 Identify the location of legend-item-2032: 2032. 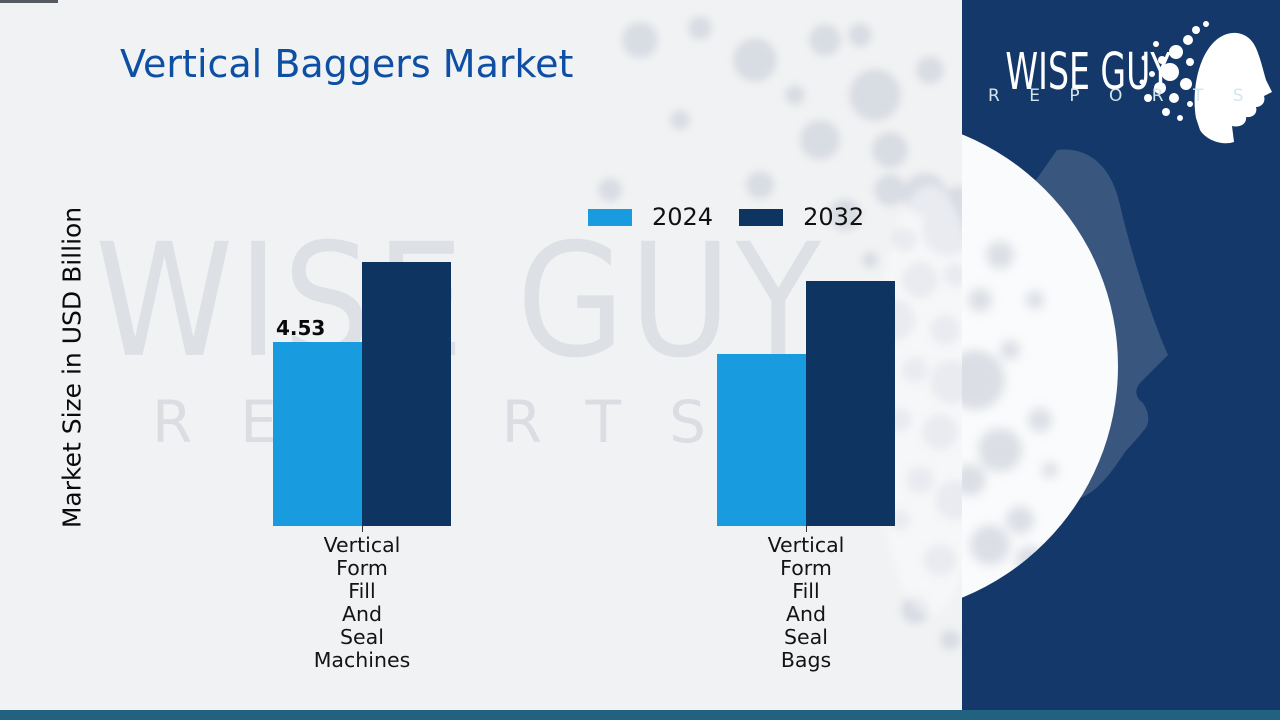
(801, 217).